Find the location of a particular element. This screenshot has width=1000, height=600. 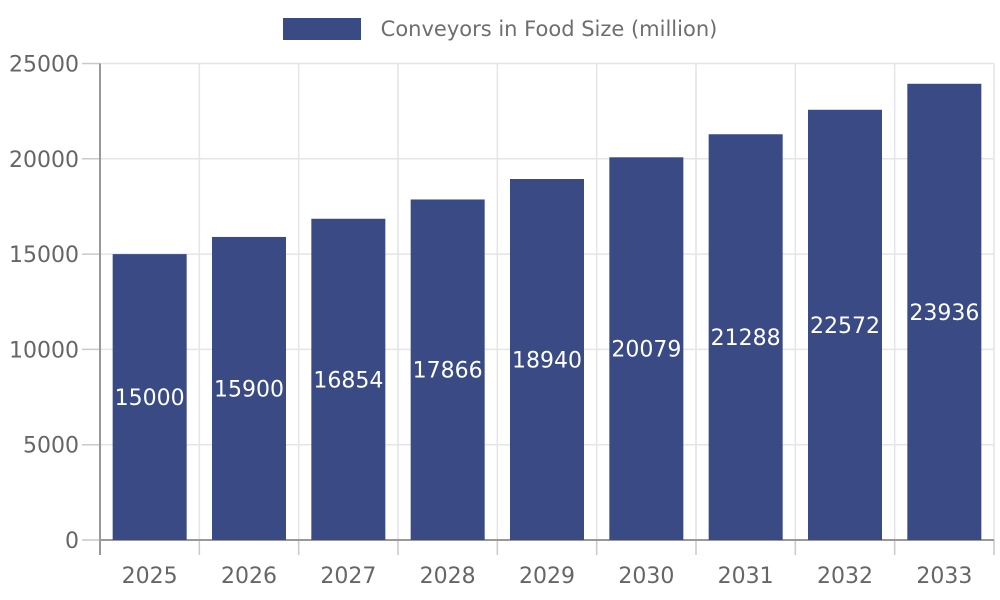

bar-value-label: 22572 is located at coordinates (845, 326).